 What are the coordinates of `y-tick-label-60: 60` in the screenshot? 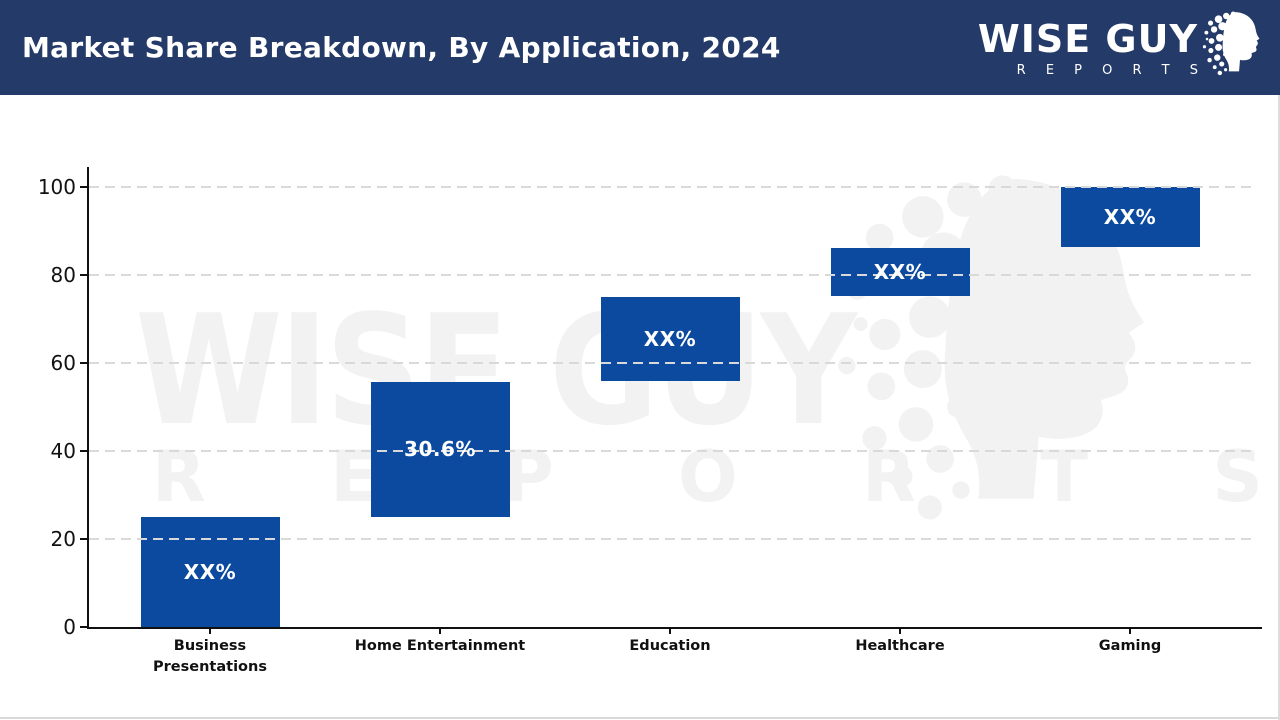 It's located at (63, 363).